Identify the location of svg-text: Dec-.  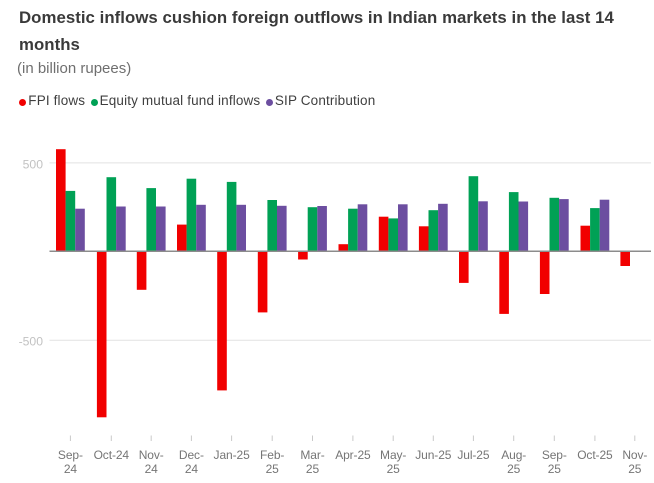
(191, 455).